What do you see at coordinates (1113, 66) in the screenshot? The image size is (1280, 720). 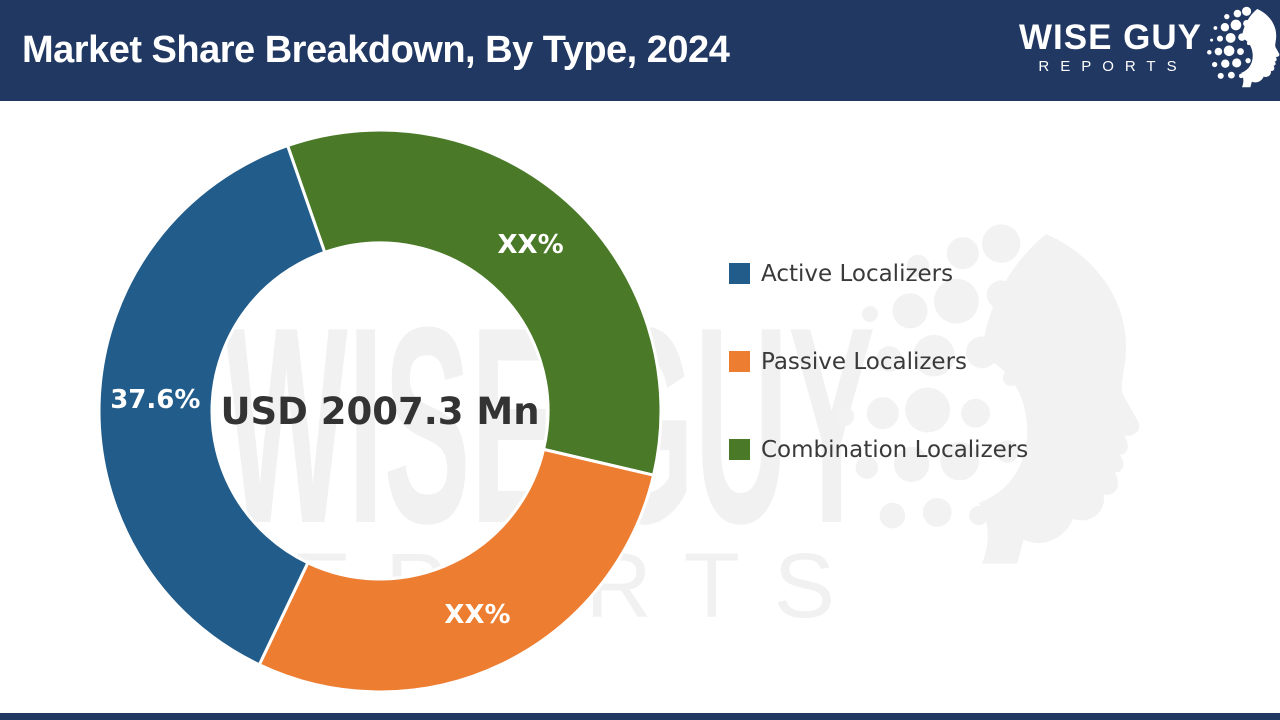 I see `logo-subname: REPORTS` at bounding box center [1113, 66].